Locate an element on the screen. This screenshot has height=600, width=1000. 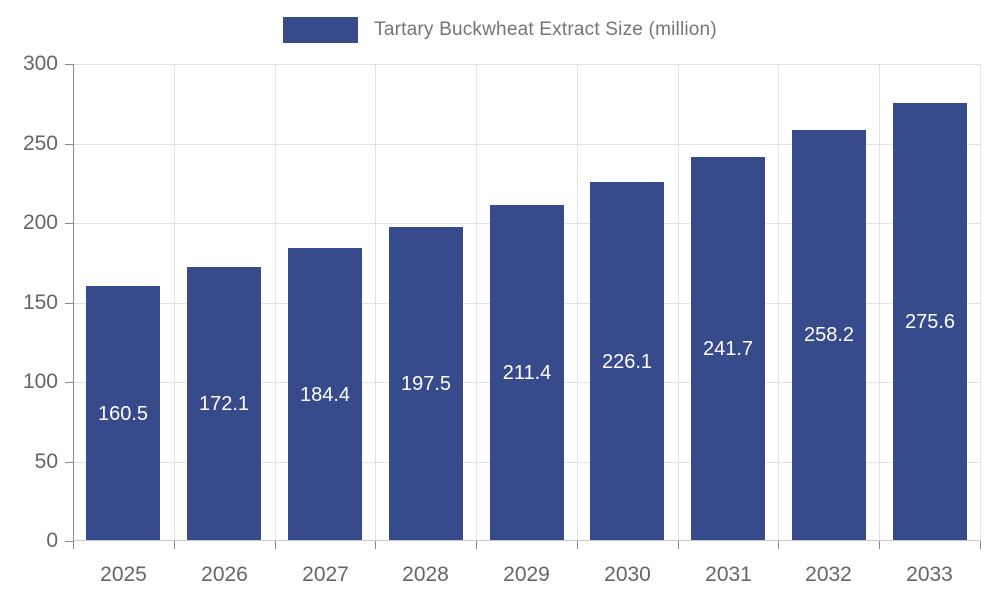
x-axis-tick-label: 2029 is located at coordinates (526, 574).